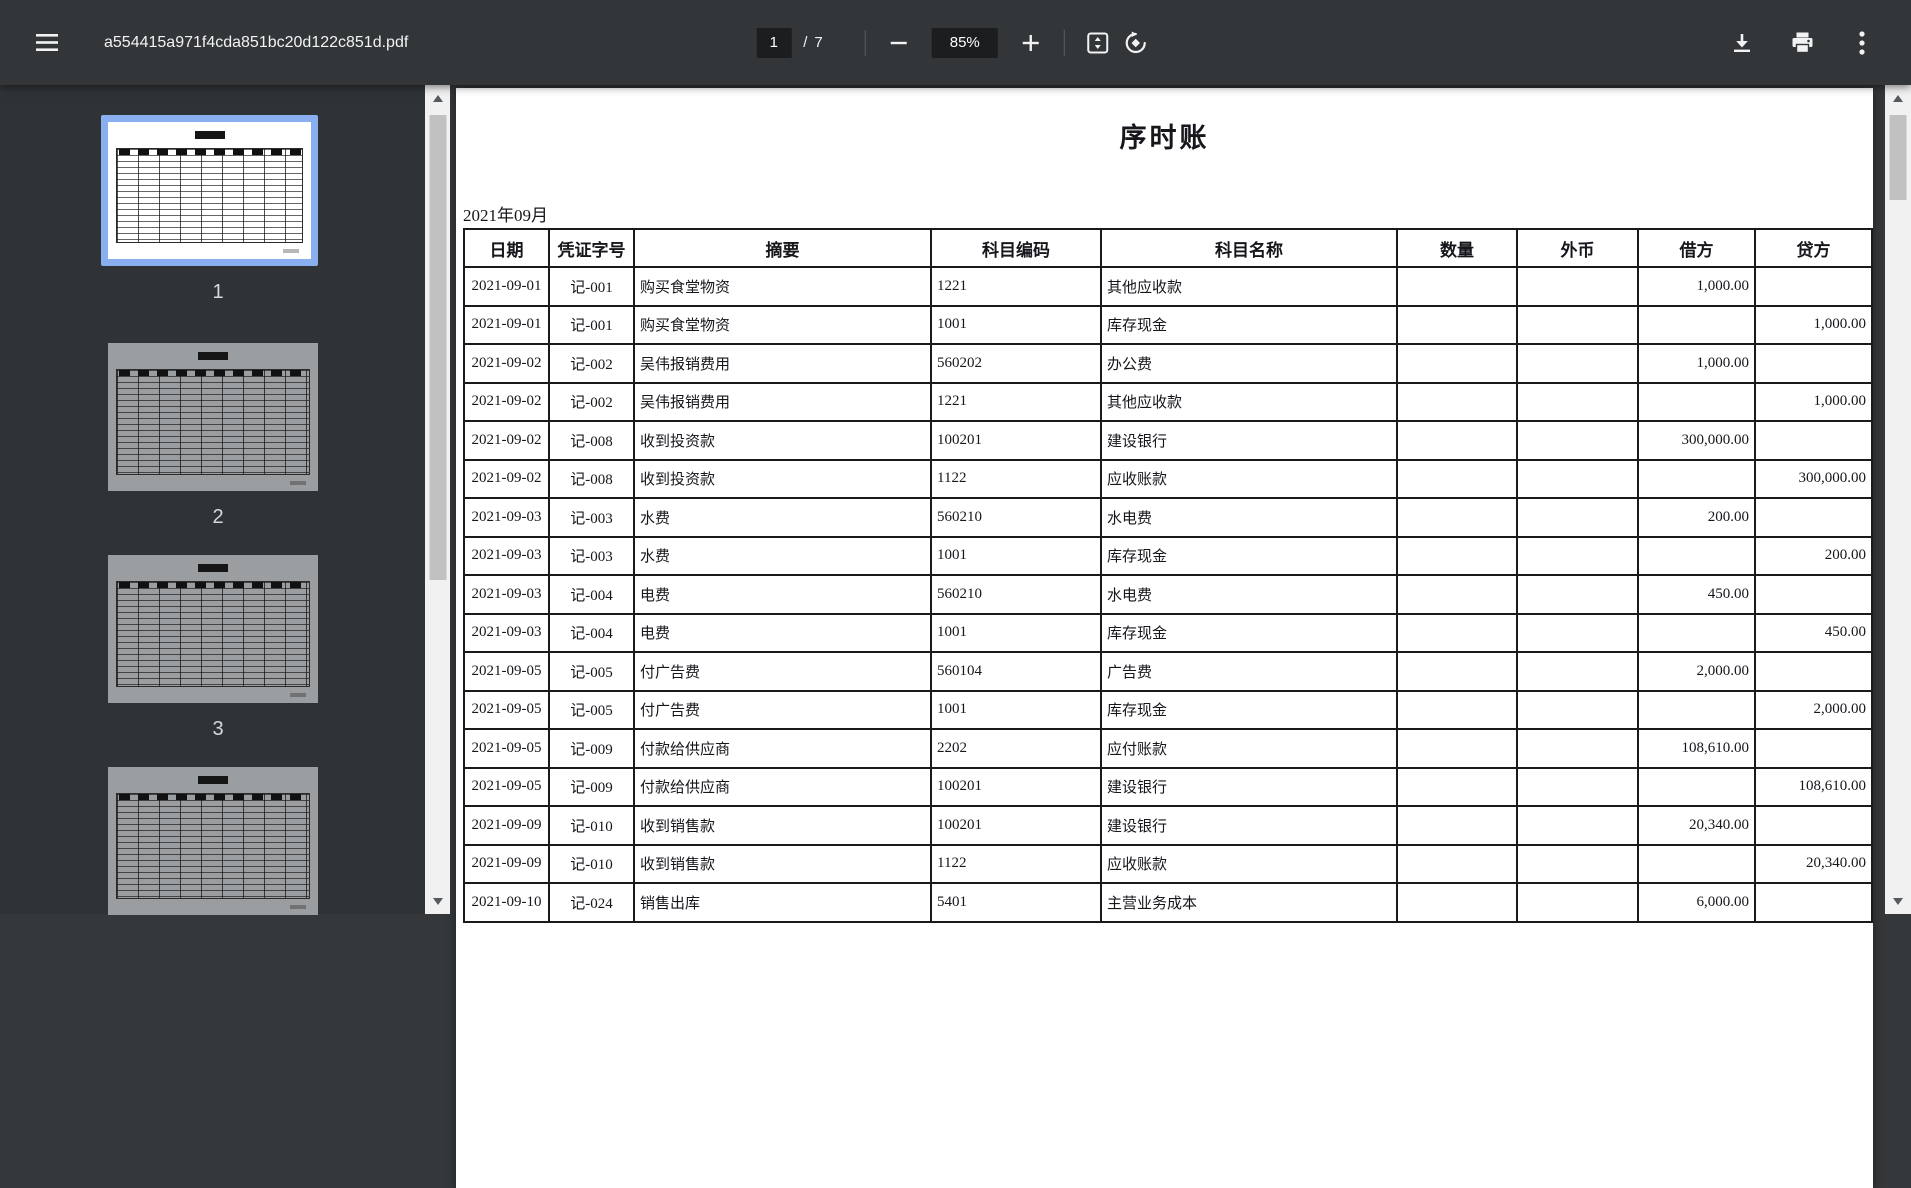 This screenshot has height=1188, width=1911. What do you see at coordinates (1898, 499) in the screenshot?
I see `main-scrollbar` at bounding box center [1898, 499].